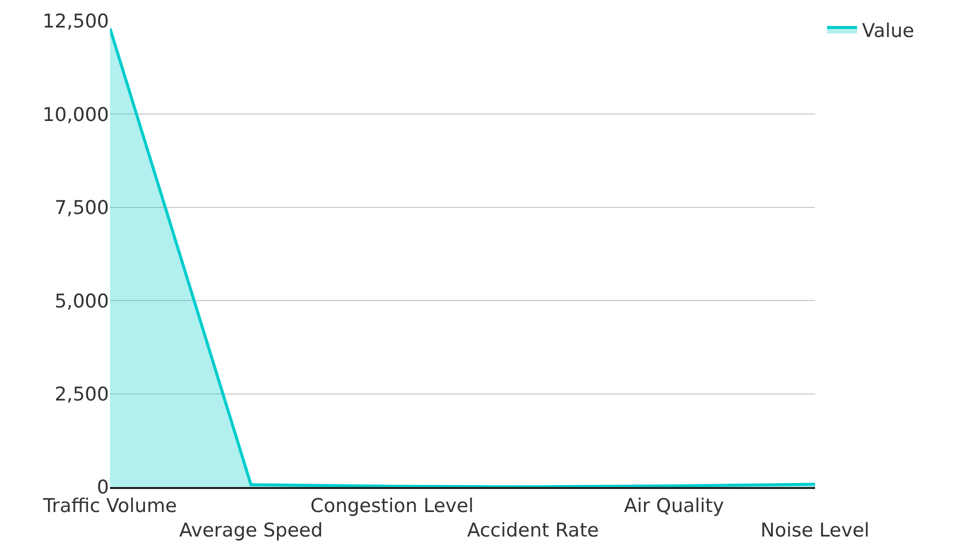  I want to click on legend-label: Value, so click(888, 31).